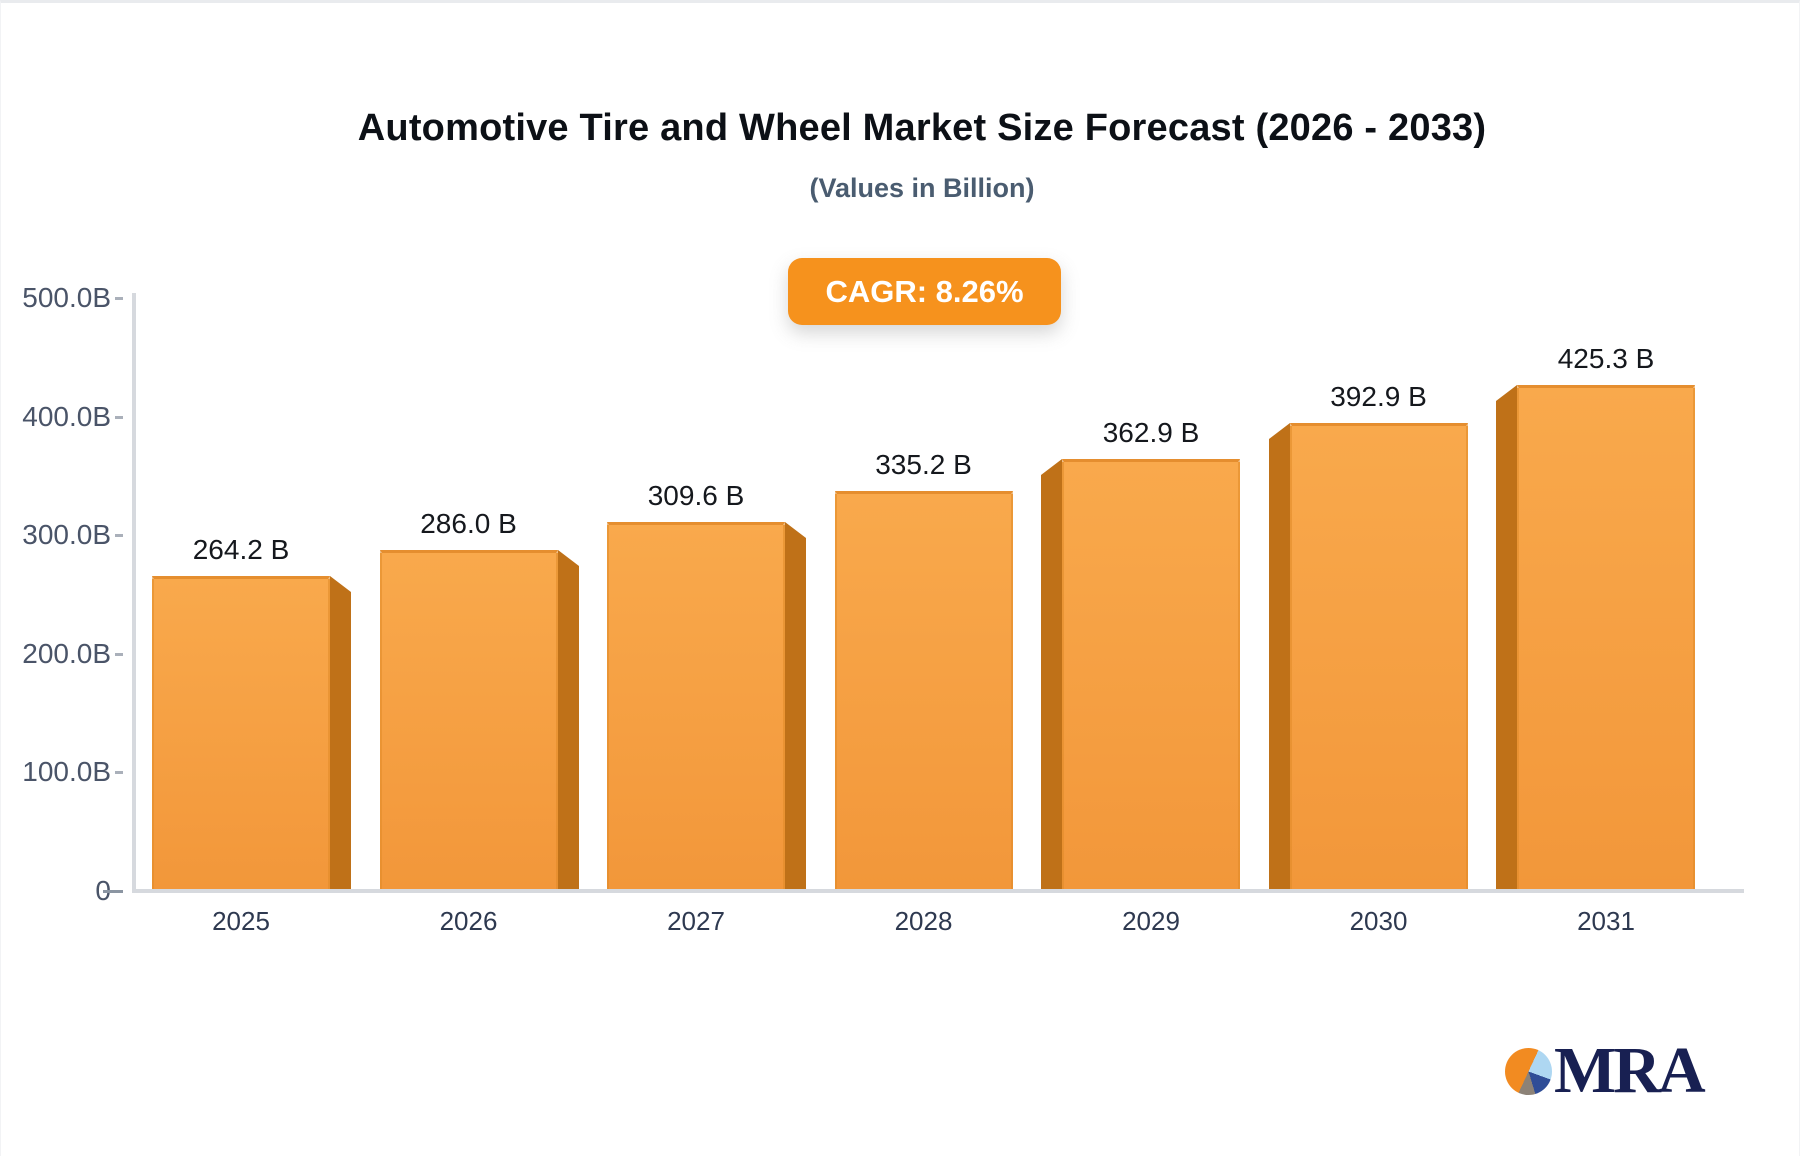 This screenshot has height=1156, width=1800. What do you see at coordinates (795, 705) in the screenshot?
I see `bar-2027-3d-side` at bounding box center [795, 705].